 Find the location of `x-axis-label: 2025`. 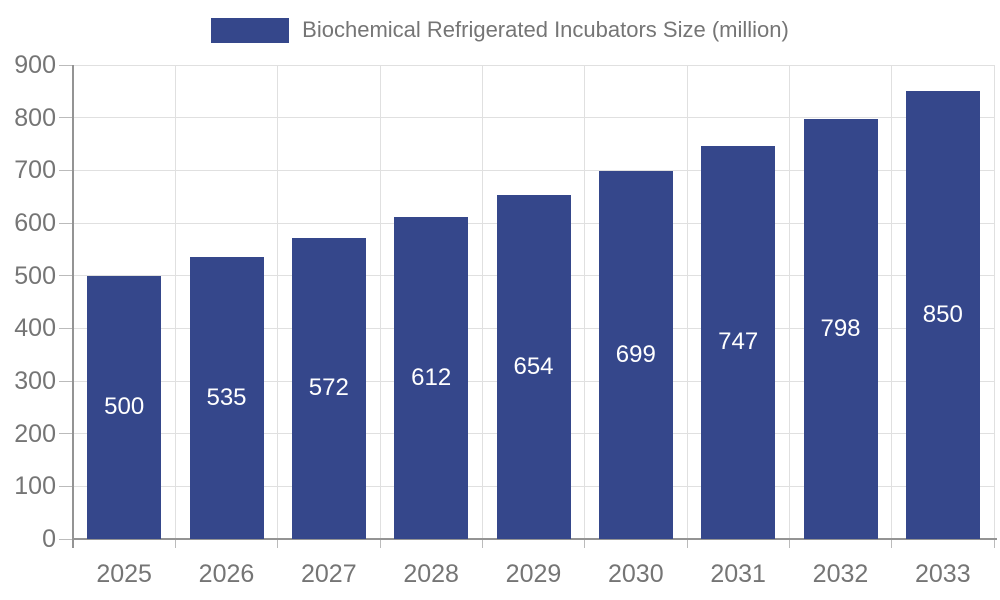

x-axis-label: 2025 is located at coordinates (124, 574).